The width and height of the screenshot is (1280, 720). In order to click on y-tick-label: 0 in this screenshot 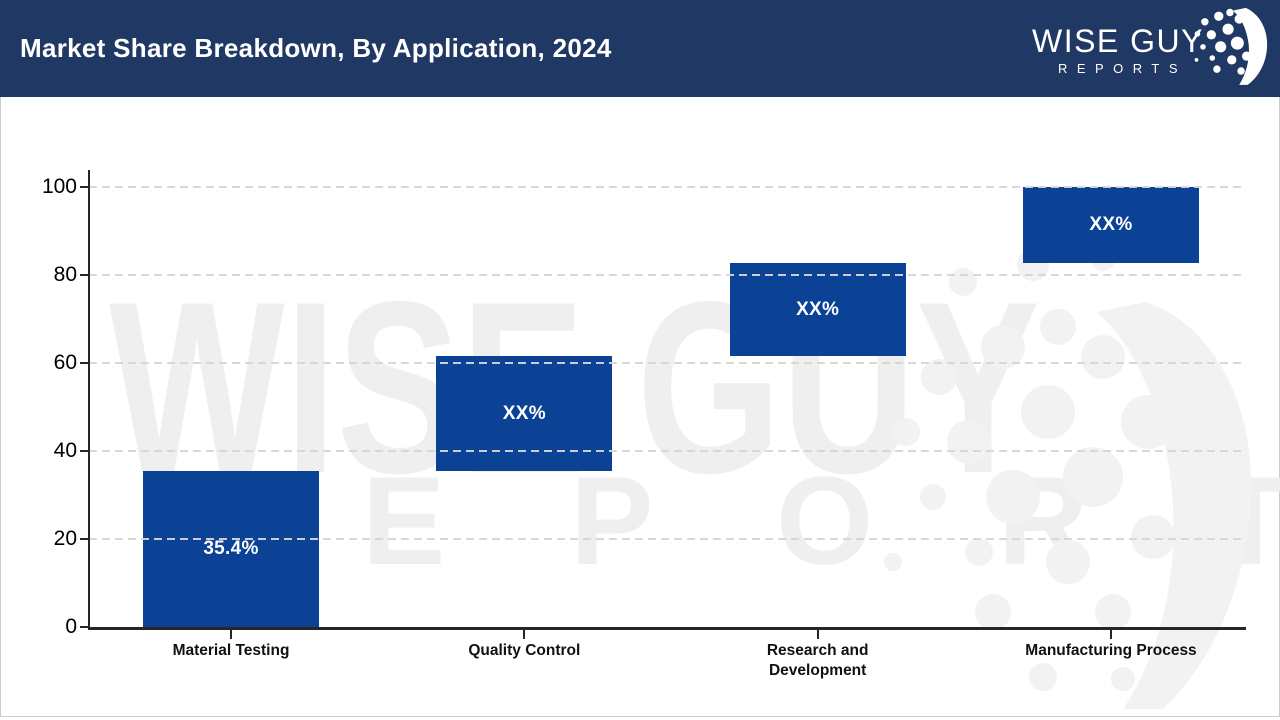, I will do `click(71, 626)`.